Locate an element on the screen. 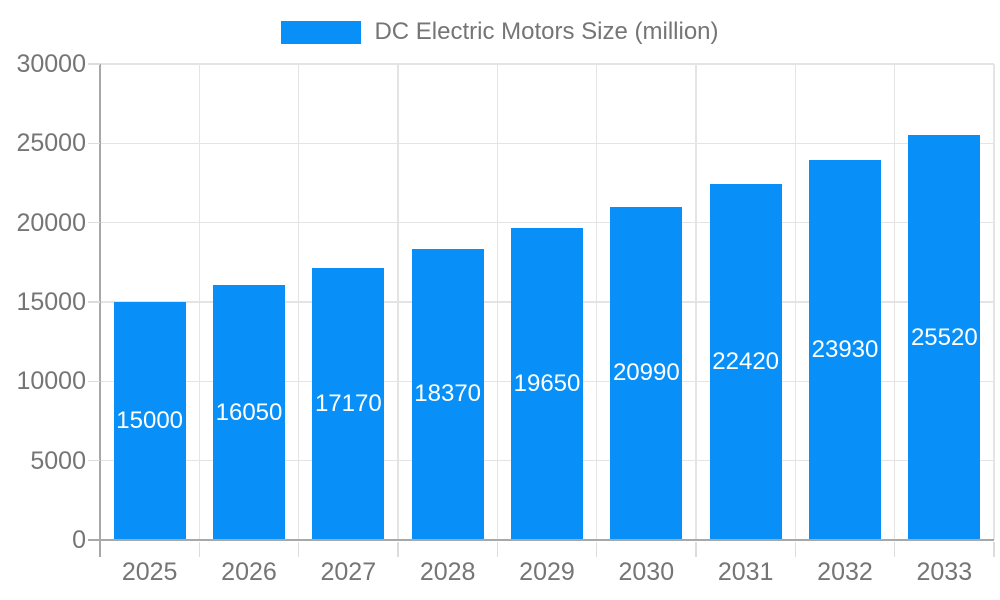  bar: 16050 is located at coordinates (249, 412).